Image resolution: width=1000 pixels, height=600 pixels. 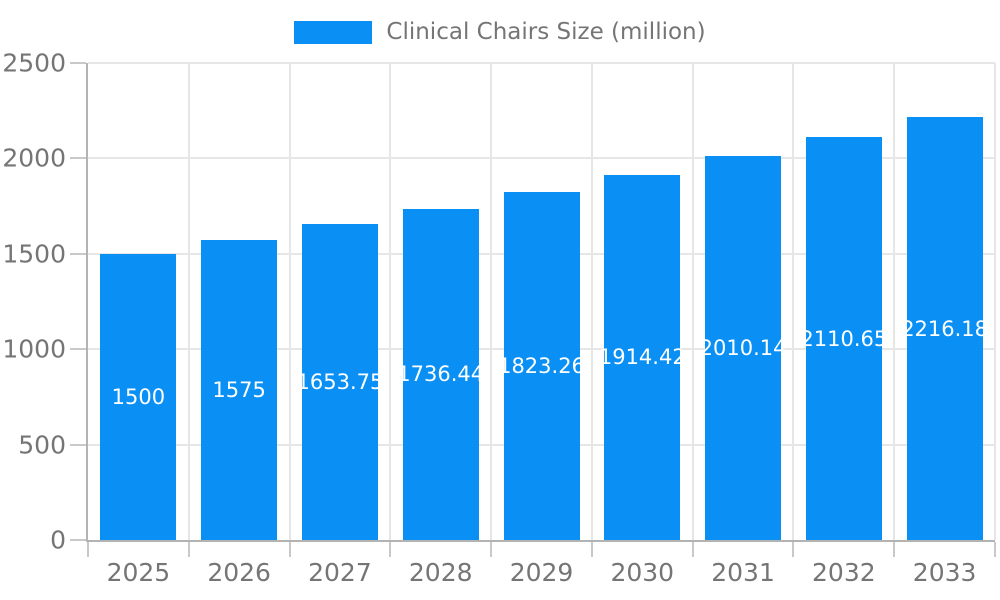 I want to click on bar-2028, so click(x=440, y=374).